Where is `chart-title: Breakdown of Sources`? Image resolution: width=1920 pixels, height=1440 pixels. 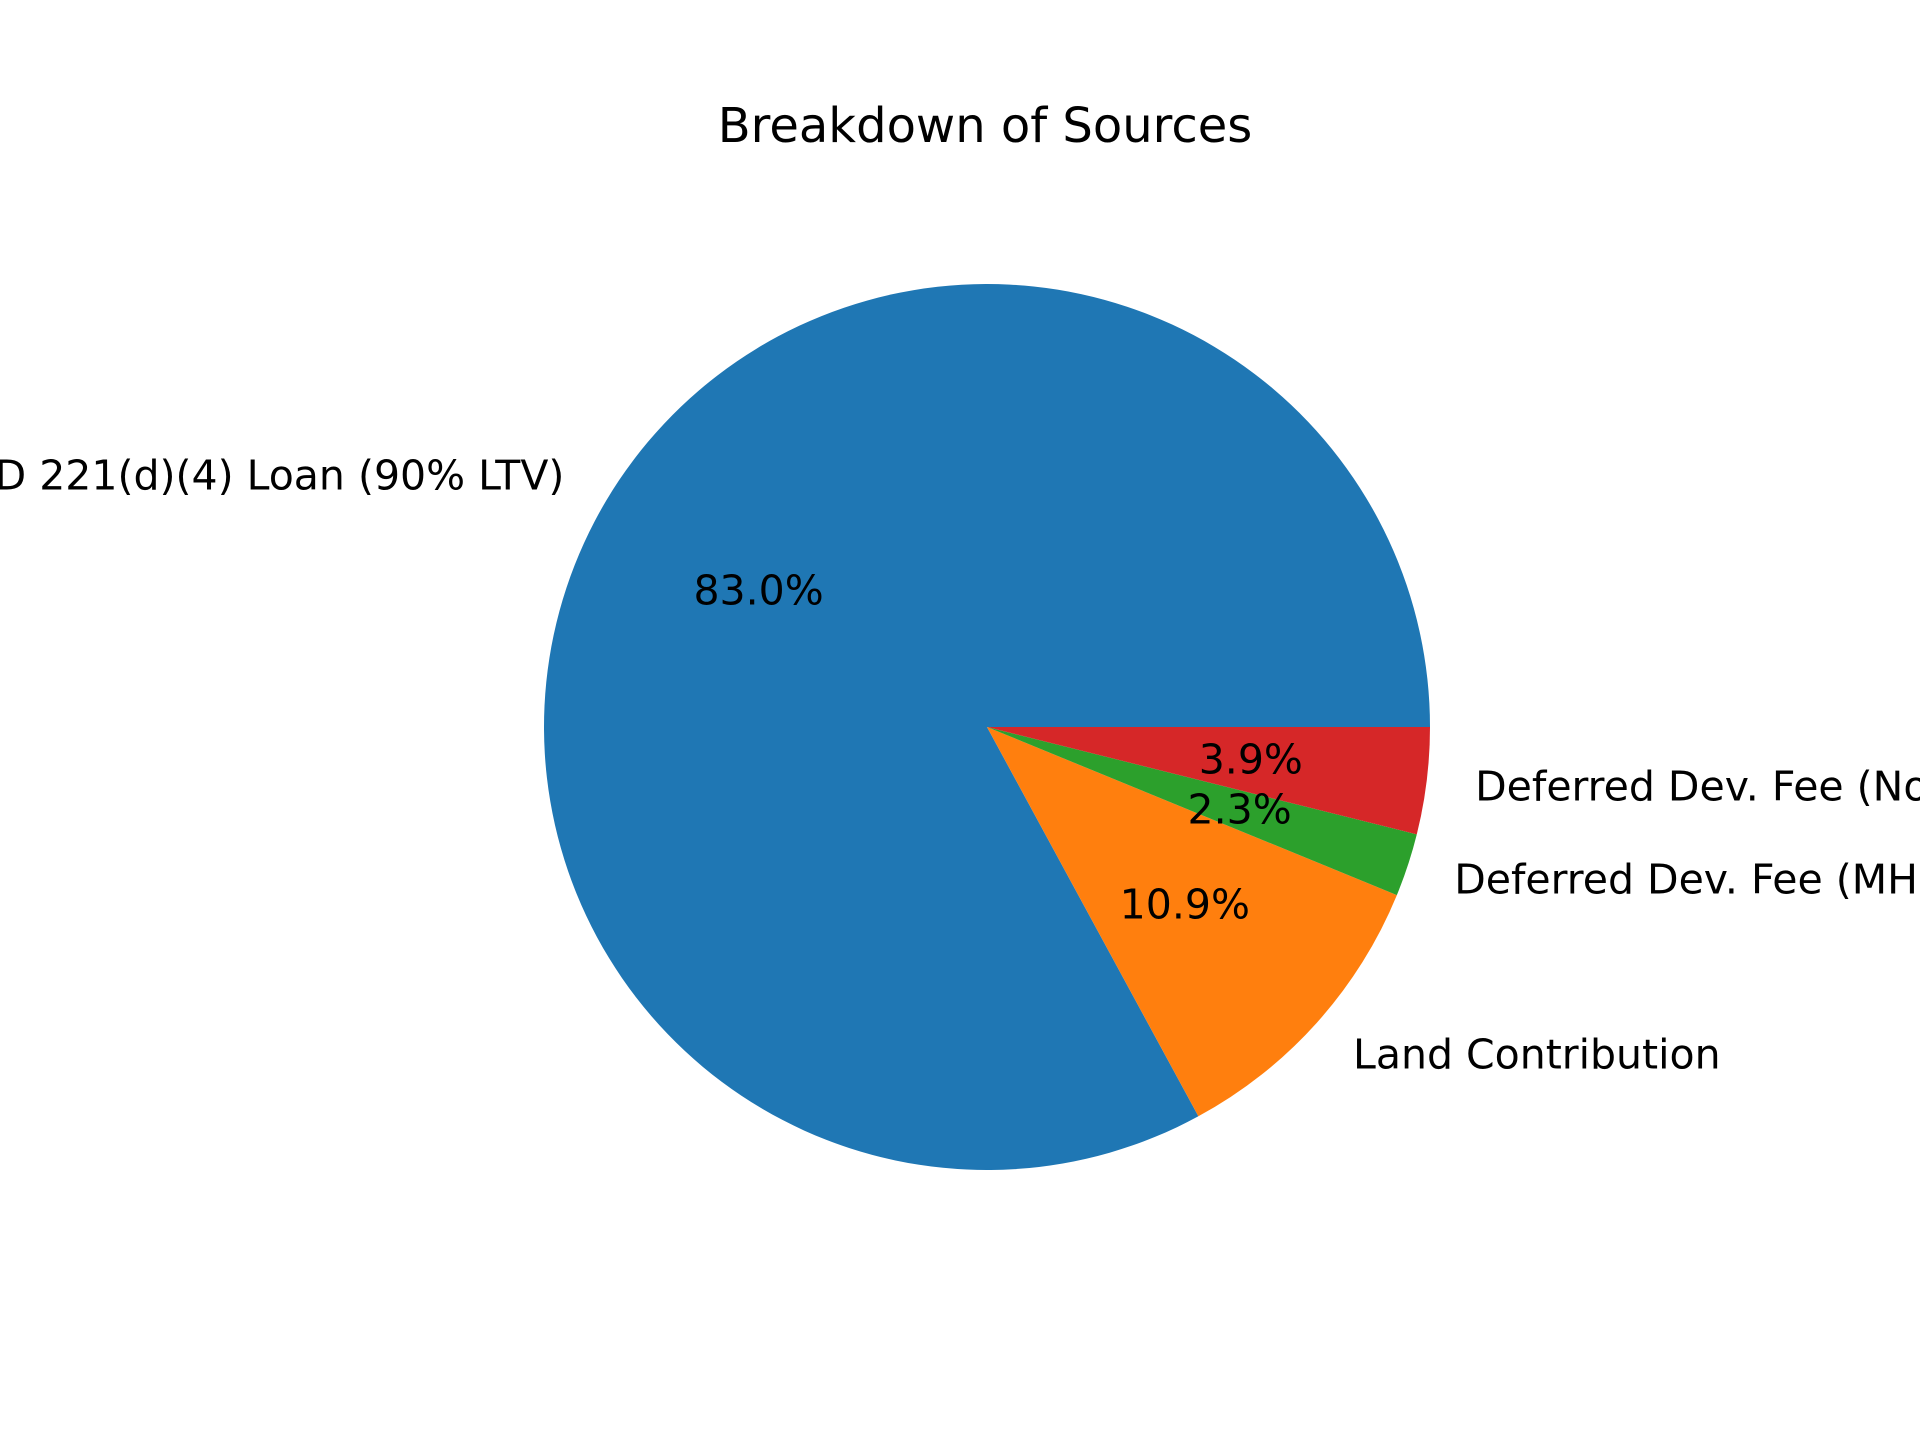 chart-title: Breakdown of Sources is located at coordinates (985, 126).